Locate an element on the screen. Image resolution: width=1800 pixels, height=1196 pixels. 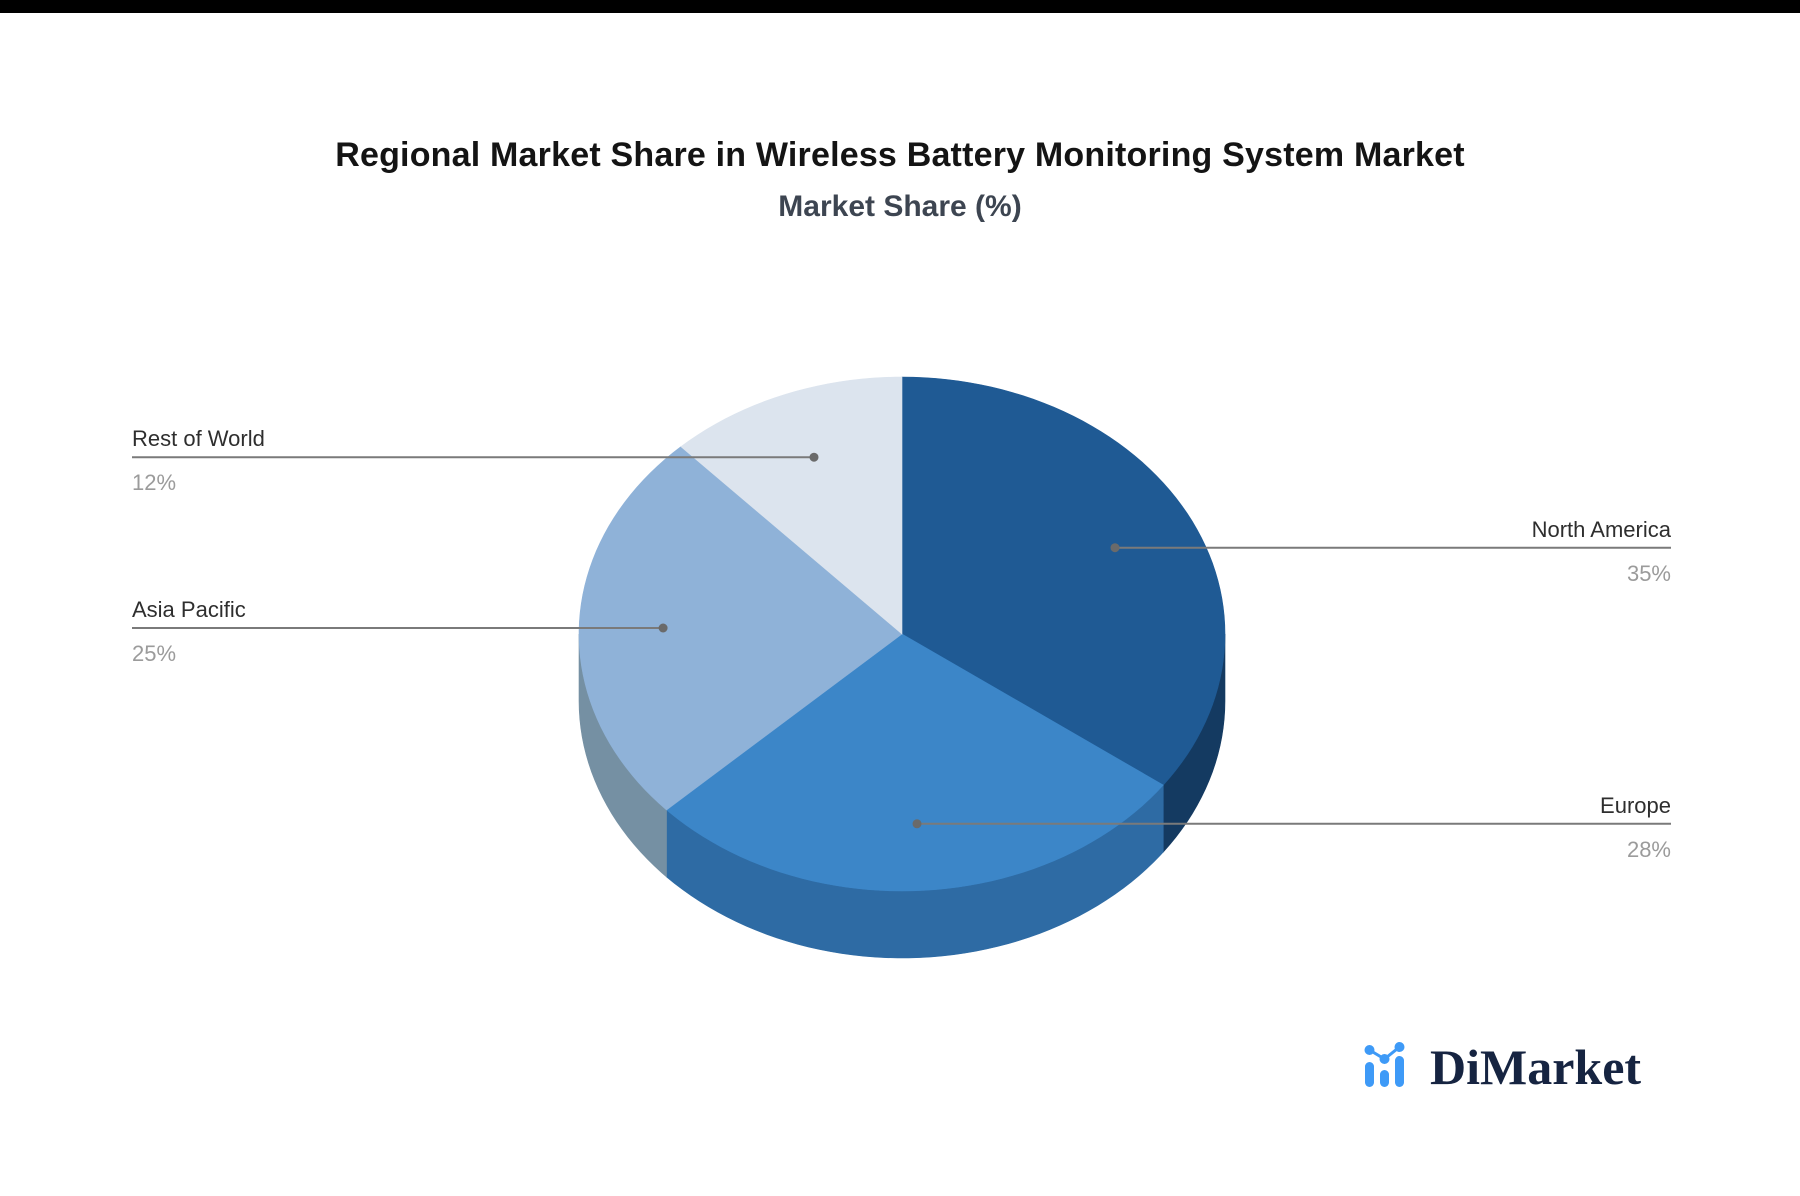
leader-dot-asia-pacific is located at coordinates (663, 628).